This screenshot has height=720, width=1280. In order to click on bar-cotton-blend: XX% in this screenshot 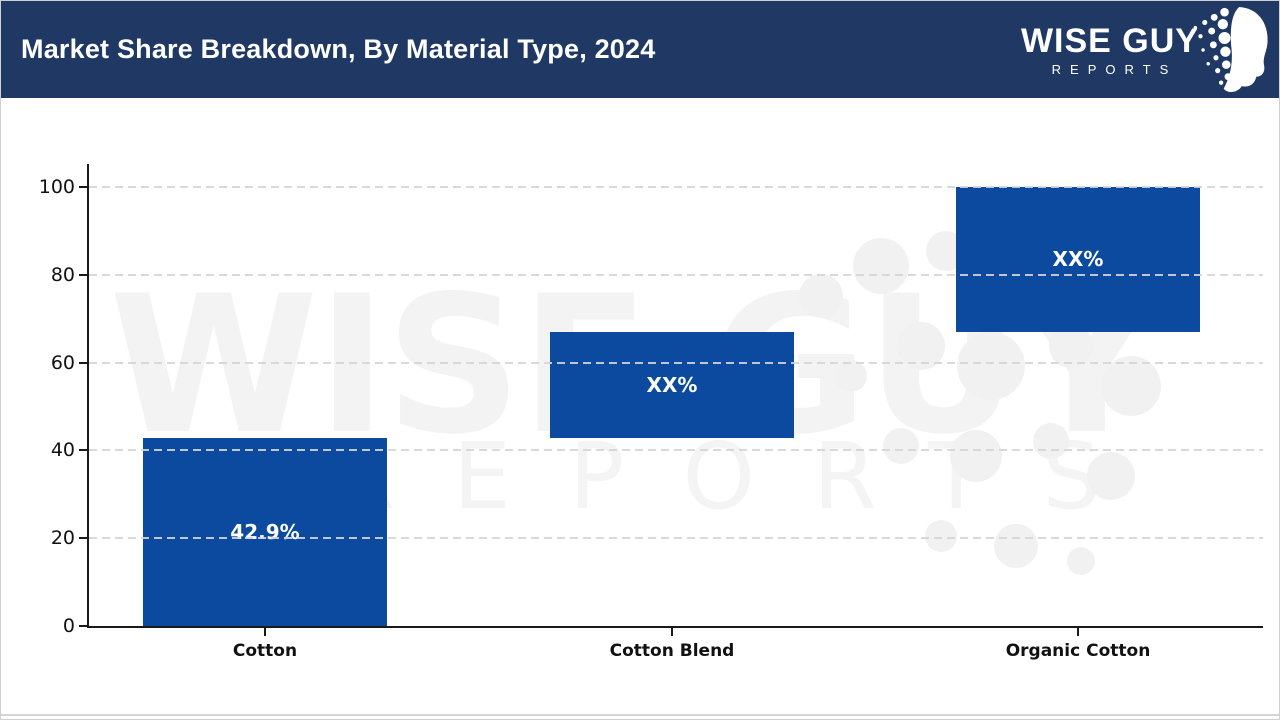, I will do `click(672, 384)`.